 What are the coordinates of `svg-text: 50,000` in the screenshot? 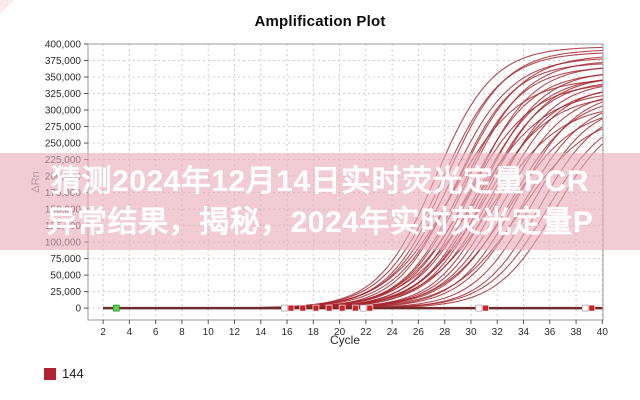 It's located at (65, 276).